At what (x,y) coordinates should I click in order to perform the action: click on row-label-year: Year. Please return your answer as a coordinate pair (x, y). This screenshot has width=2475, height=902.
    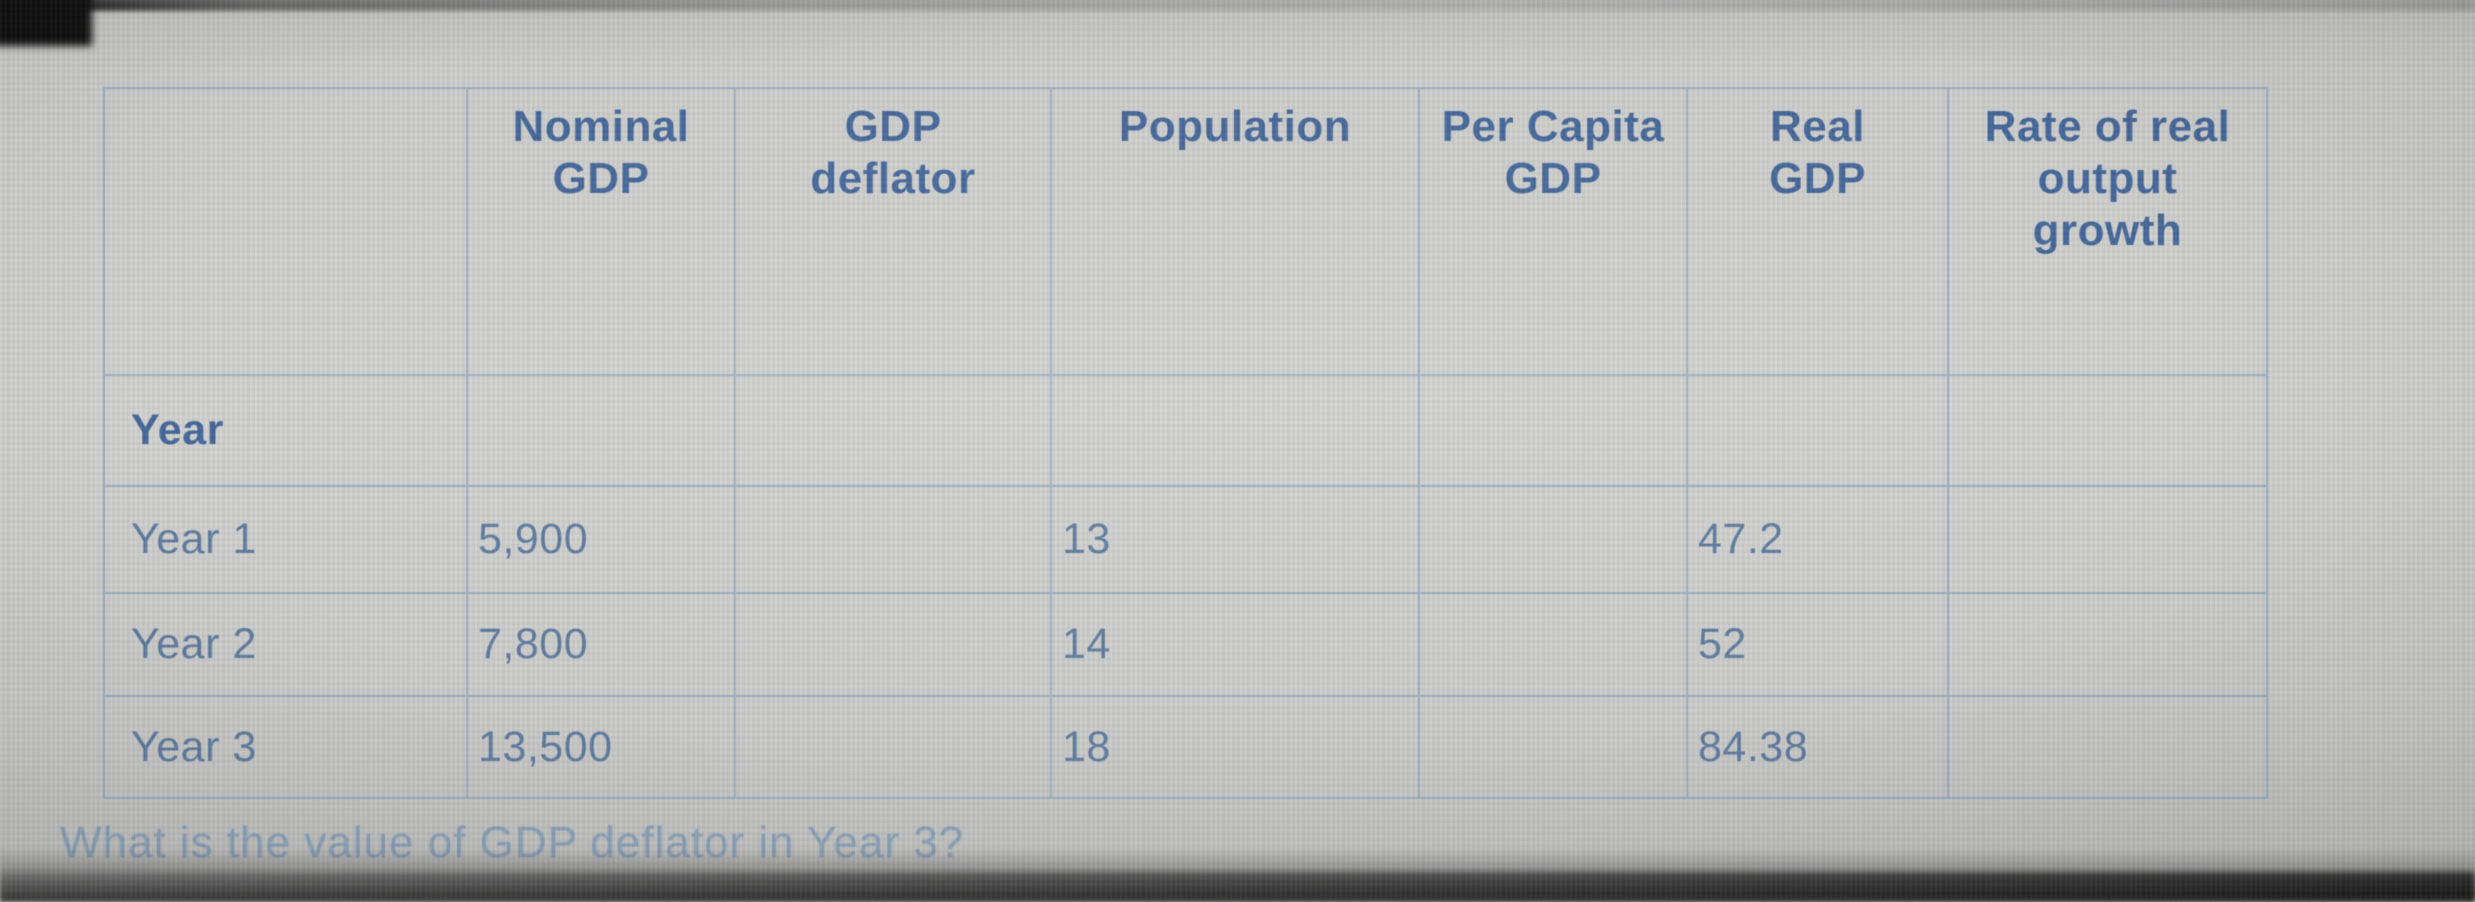
    Looking at the image, I should click on (285, 430).